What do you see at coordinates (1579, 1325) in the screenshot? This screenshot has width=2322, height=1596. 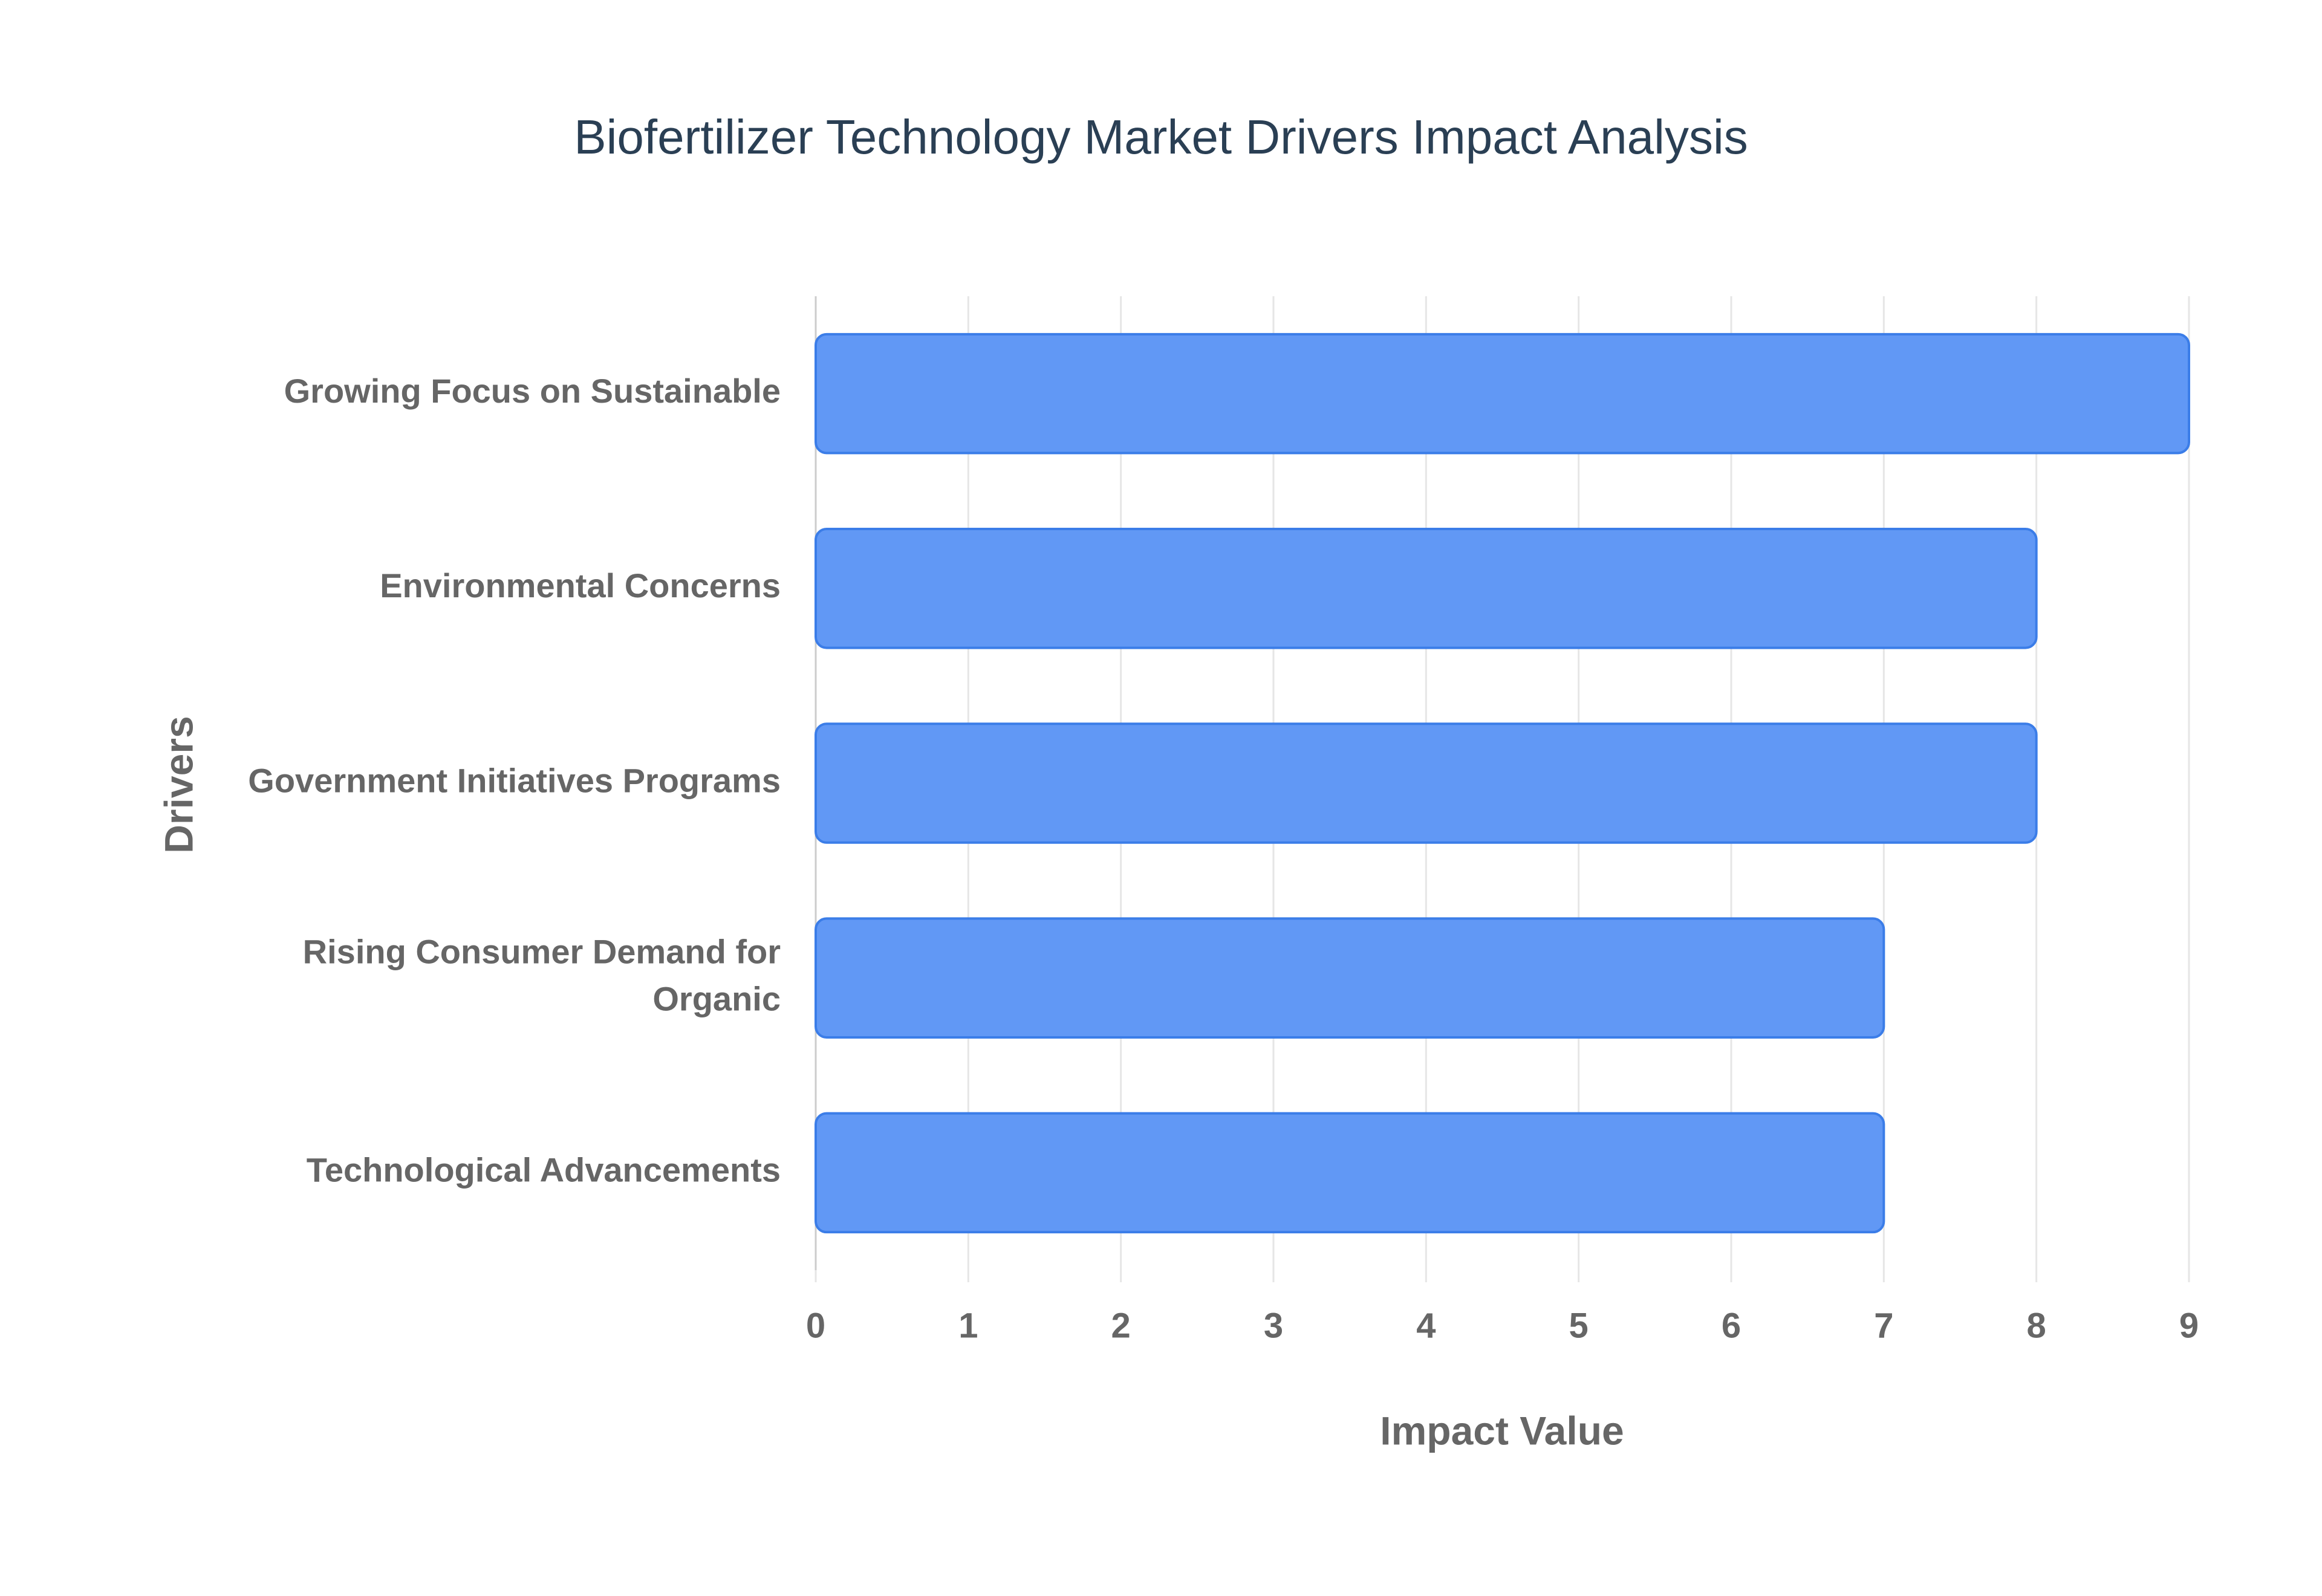 I see `x-tick-label: 5` at bounding box center [1579, 1325].